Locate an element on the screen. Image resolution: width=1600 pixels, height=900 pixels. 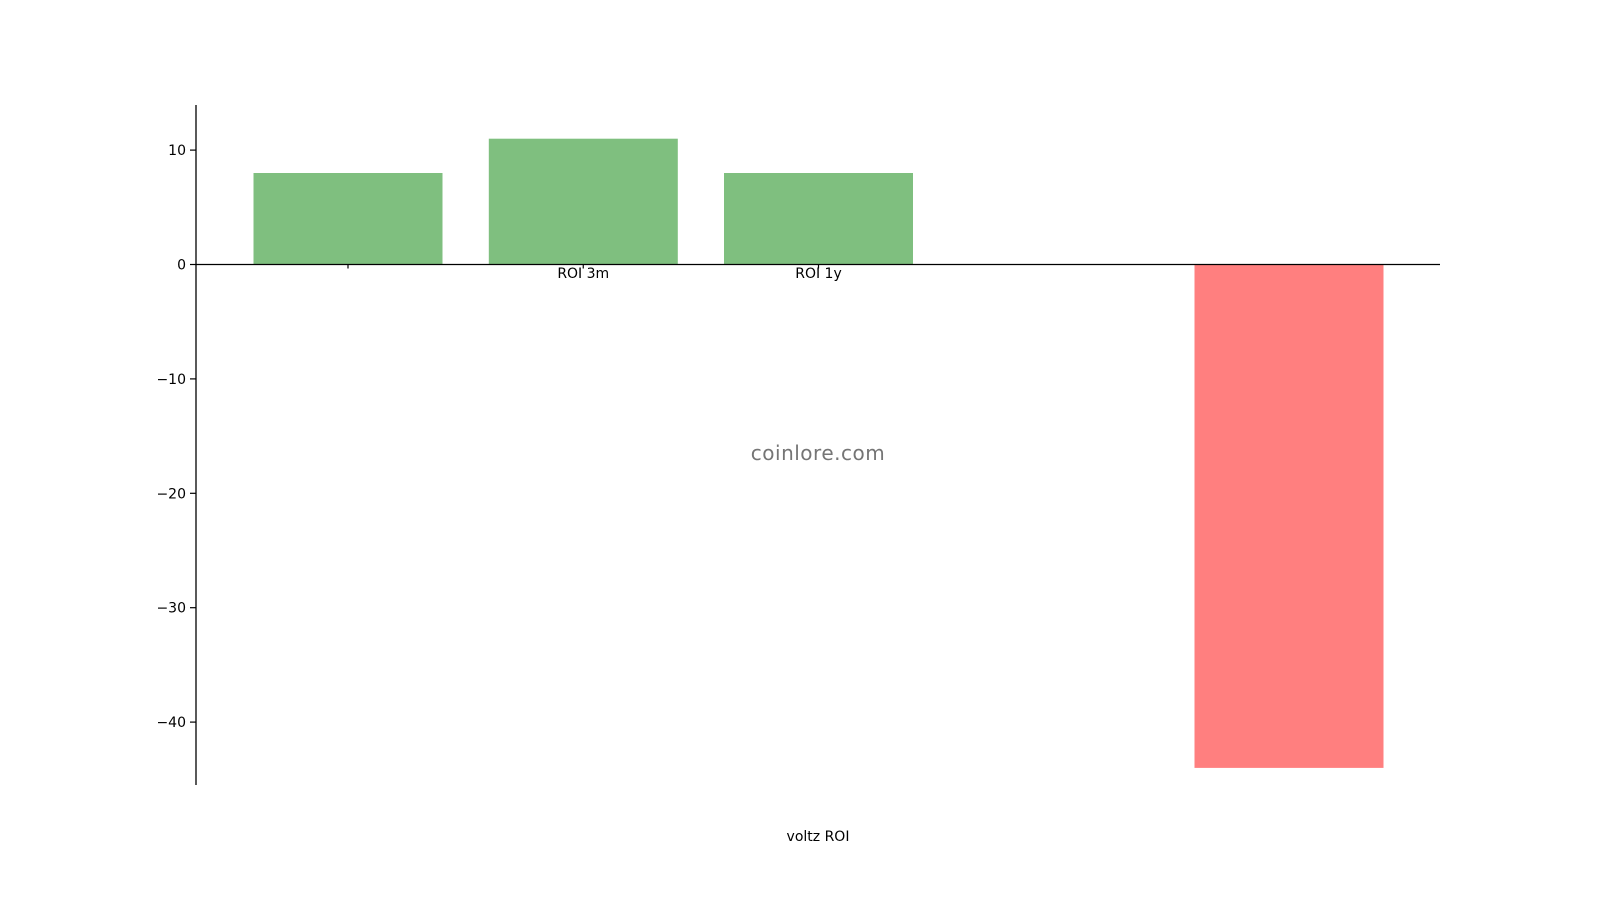
y-tick-label: 10 is located at coordinates (177, 151).